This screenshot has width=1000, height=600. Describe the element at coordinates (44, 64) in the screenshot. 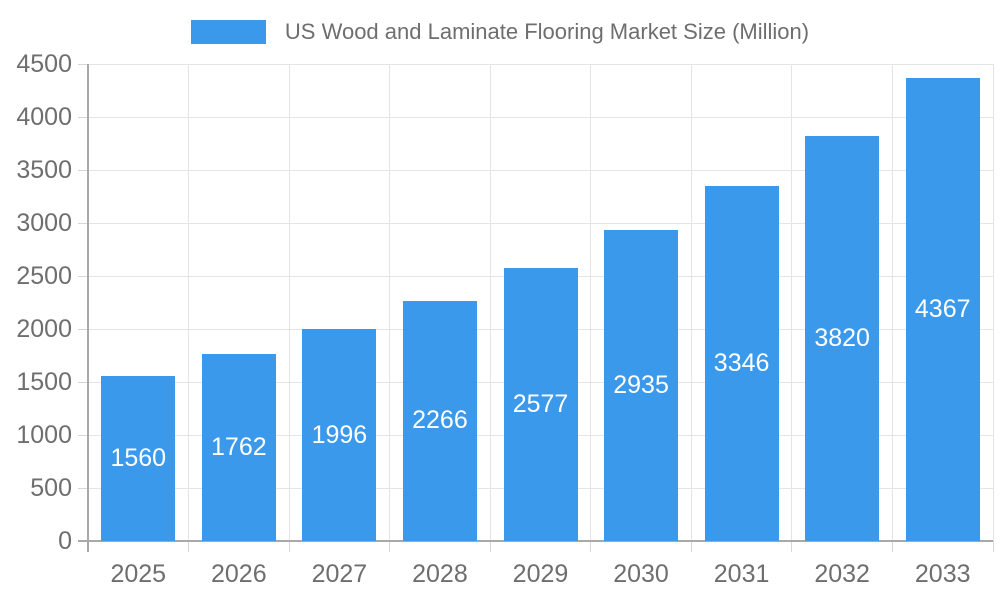

I see `y-tick-label: 4500` at that location.